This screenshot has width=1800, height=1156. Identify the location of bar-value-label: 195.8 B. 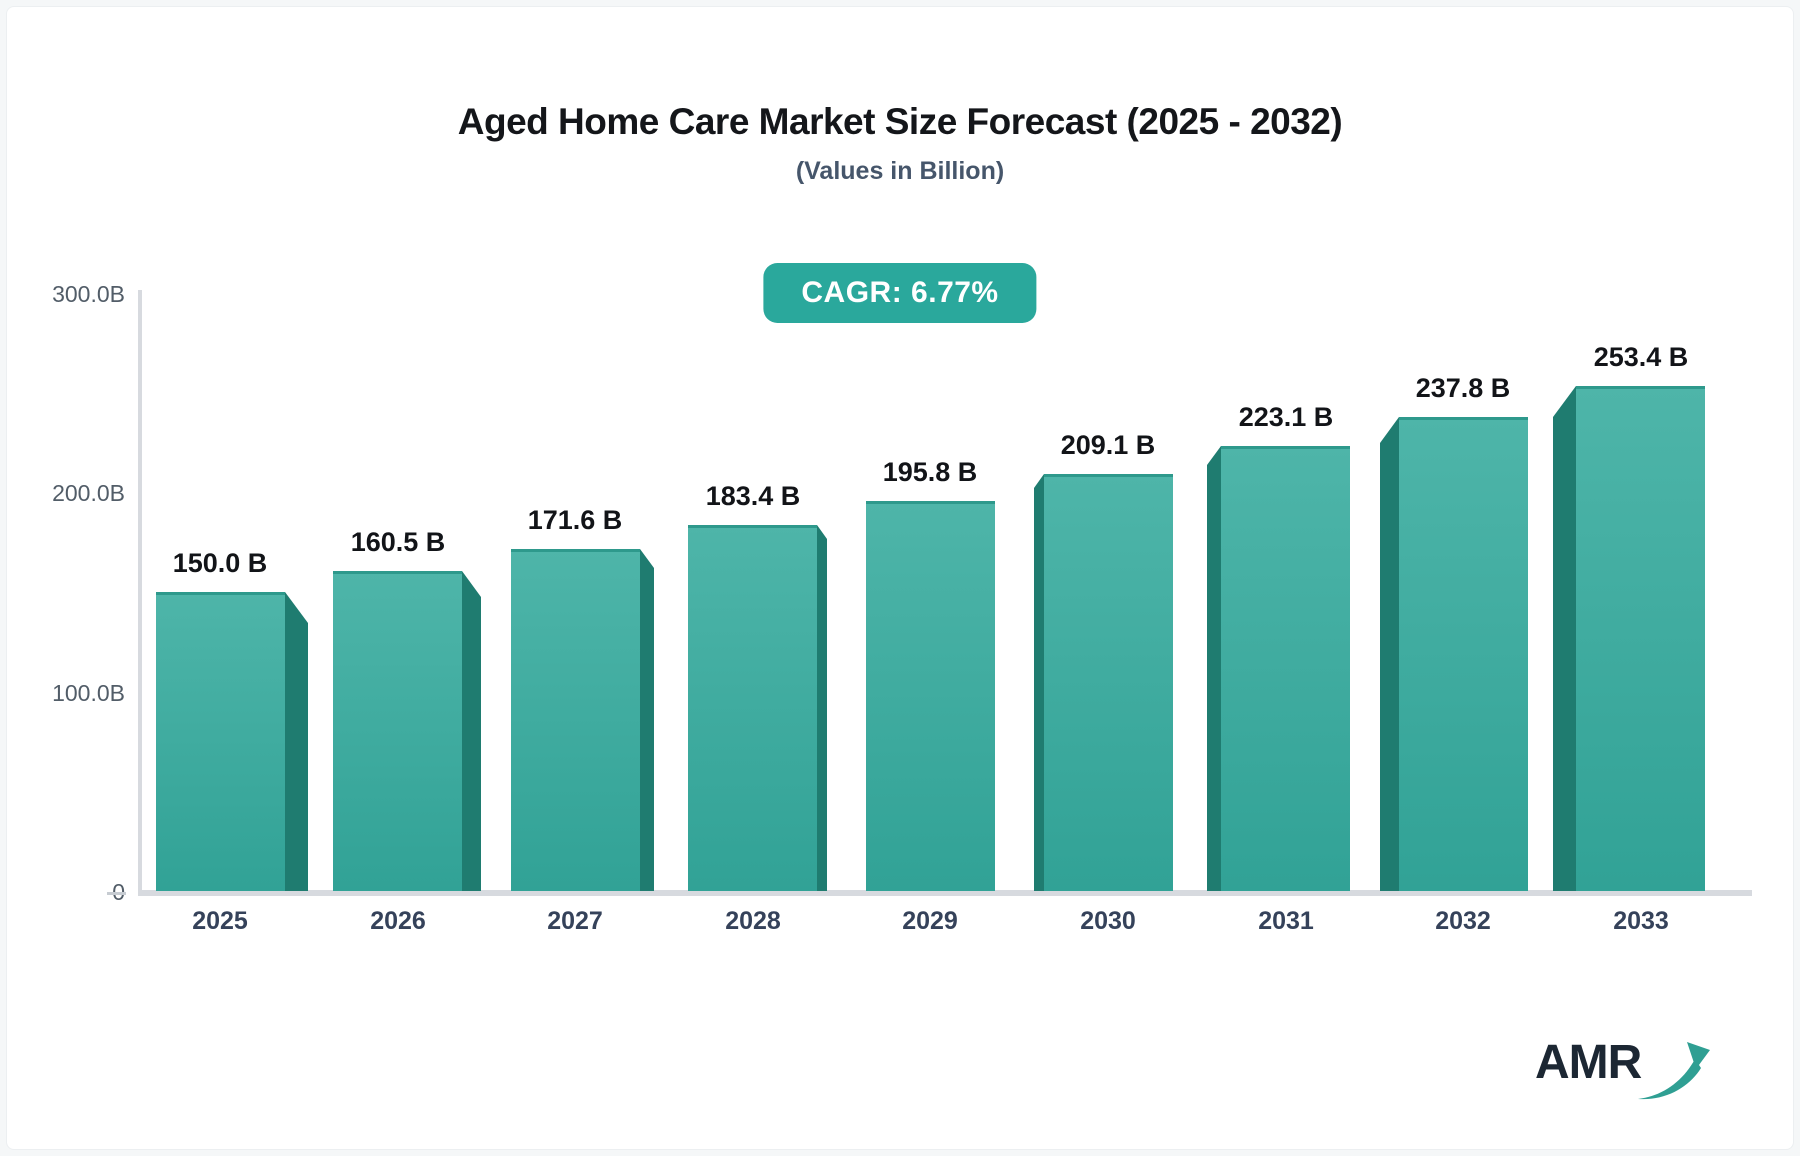
(930, 472).